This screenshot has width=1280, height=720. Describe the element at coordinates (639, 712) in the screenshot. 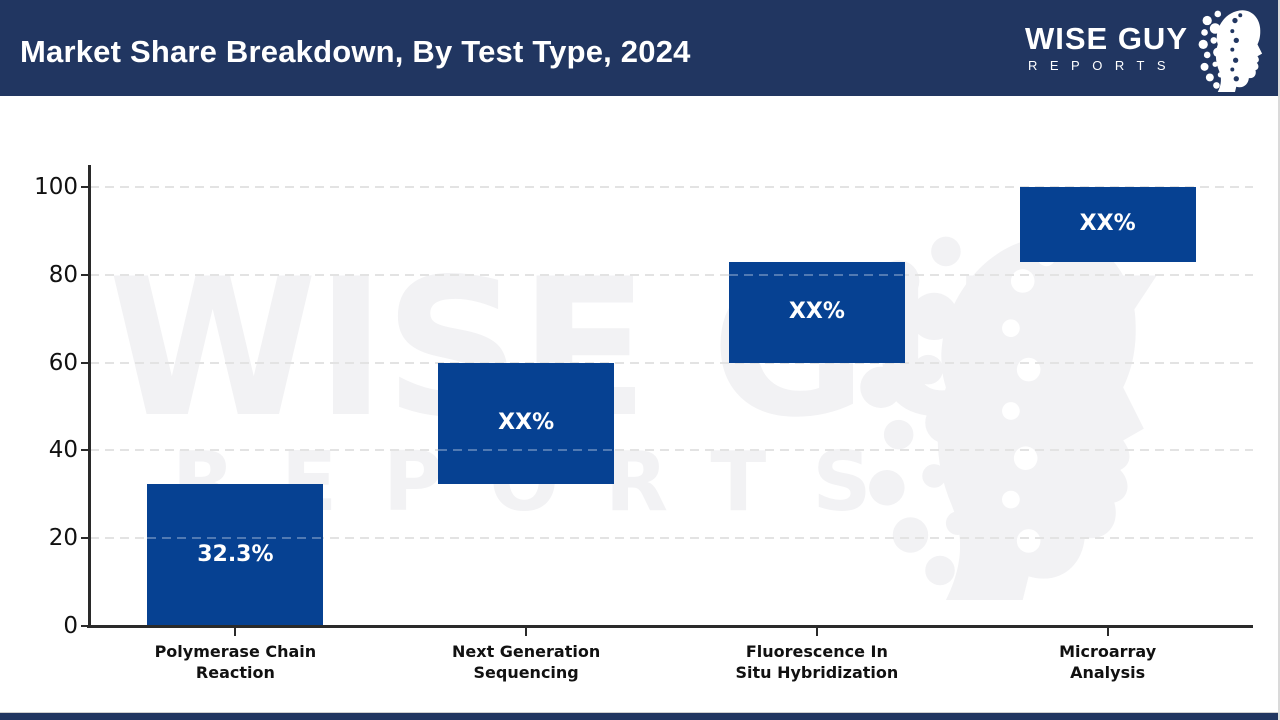

I see `bottom-hairline` at that location.